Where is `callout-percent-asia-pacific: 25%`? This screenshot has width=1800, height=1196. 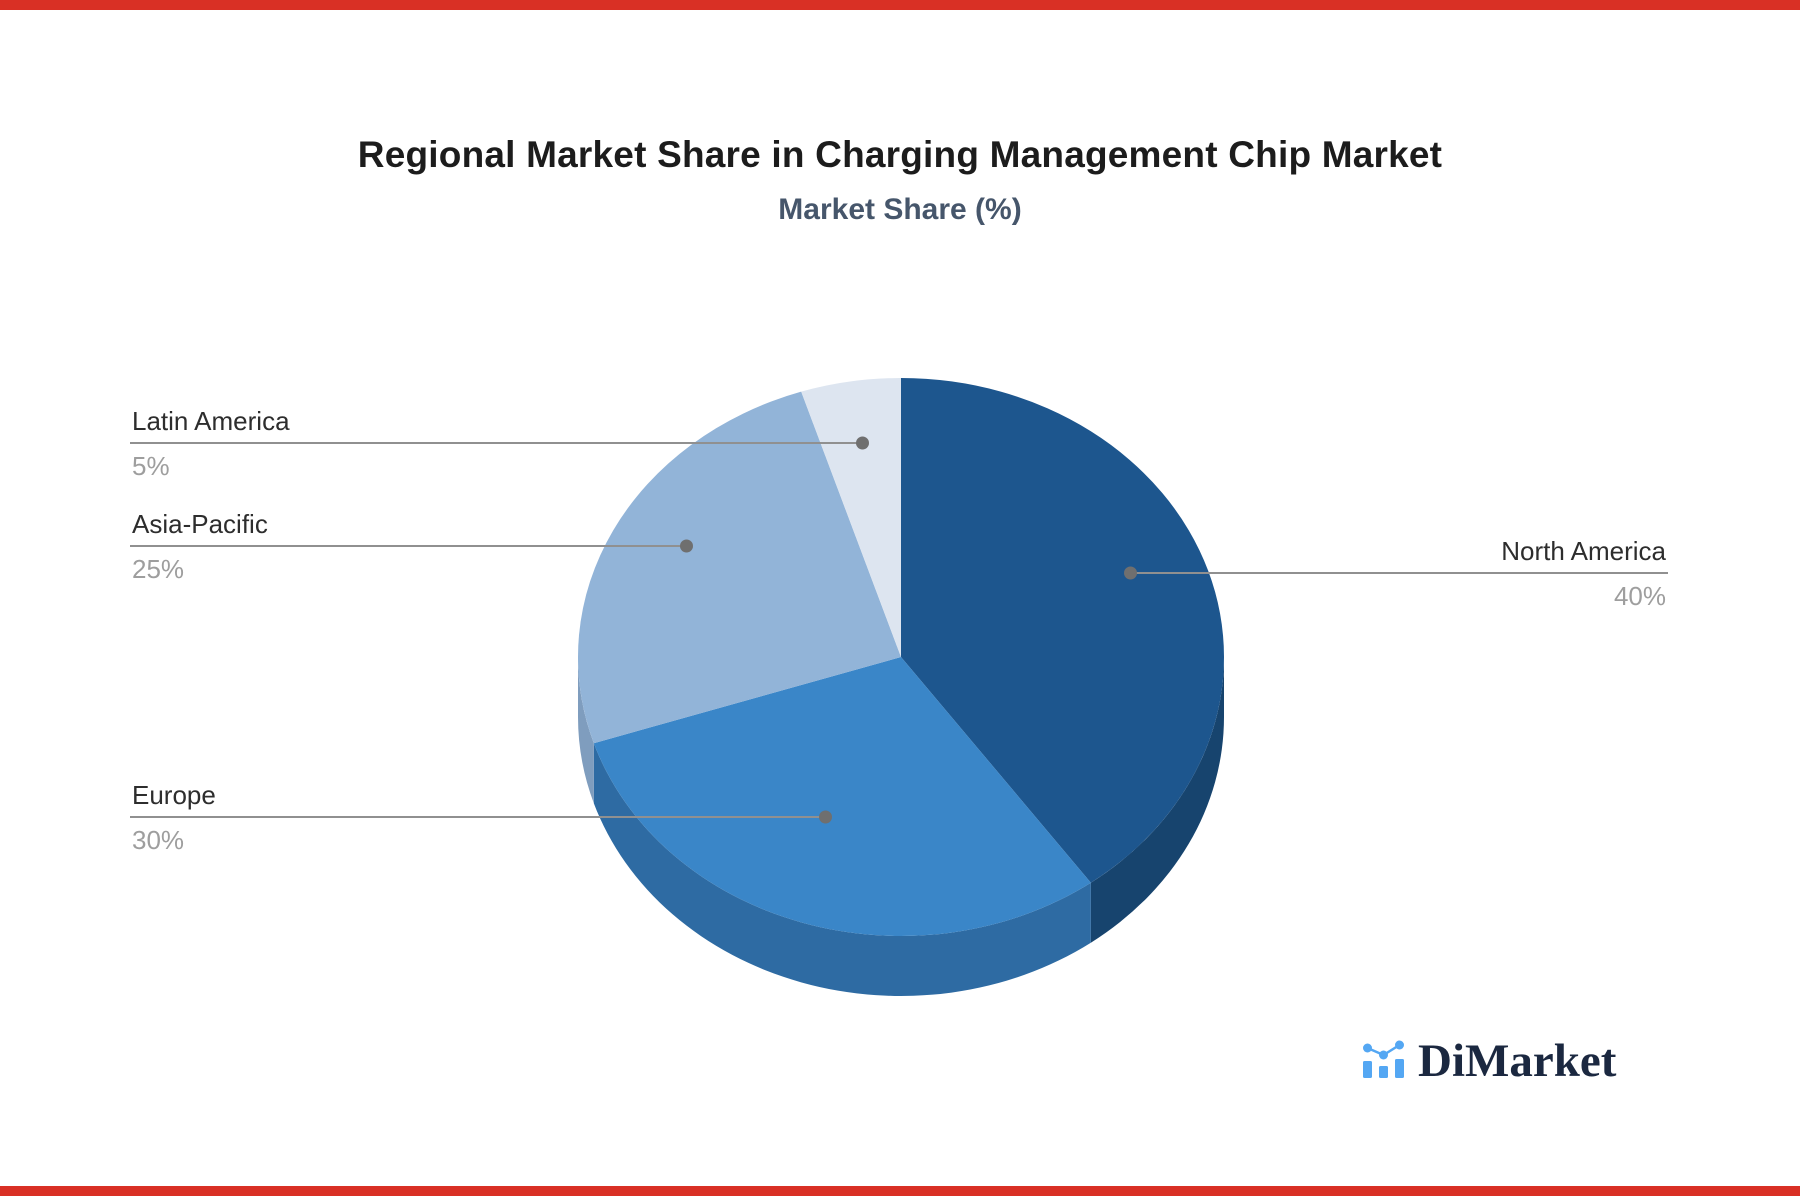 callout-percent-asia-pacific: 25% is located at coordinates (158, 569).